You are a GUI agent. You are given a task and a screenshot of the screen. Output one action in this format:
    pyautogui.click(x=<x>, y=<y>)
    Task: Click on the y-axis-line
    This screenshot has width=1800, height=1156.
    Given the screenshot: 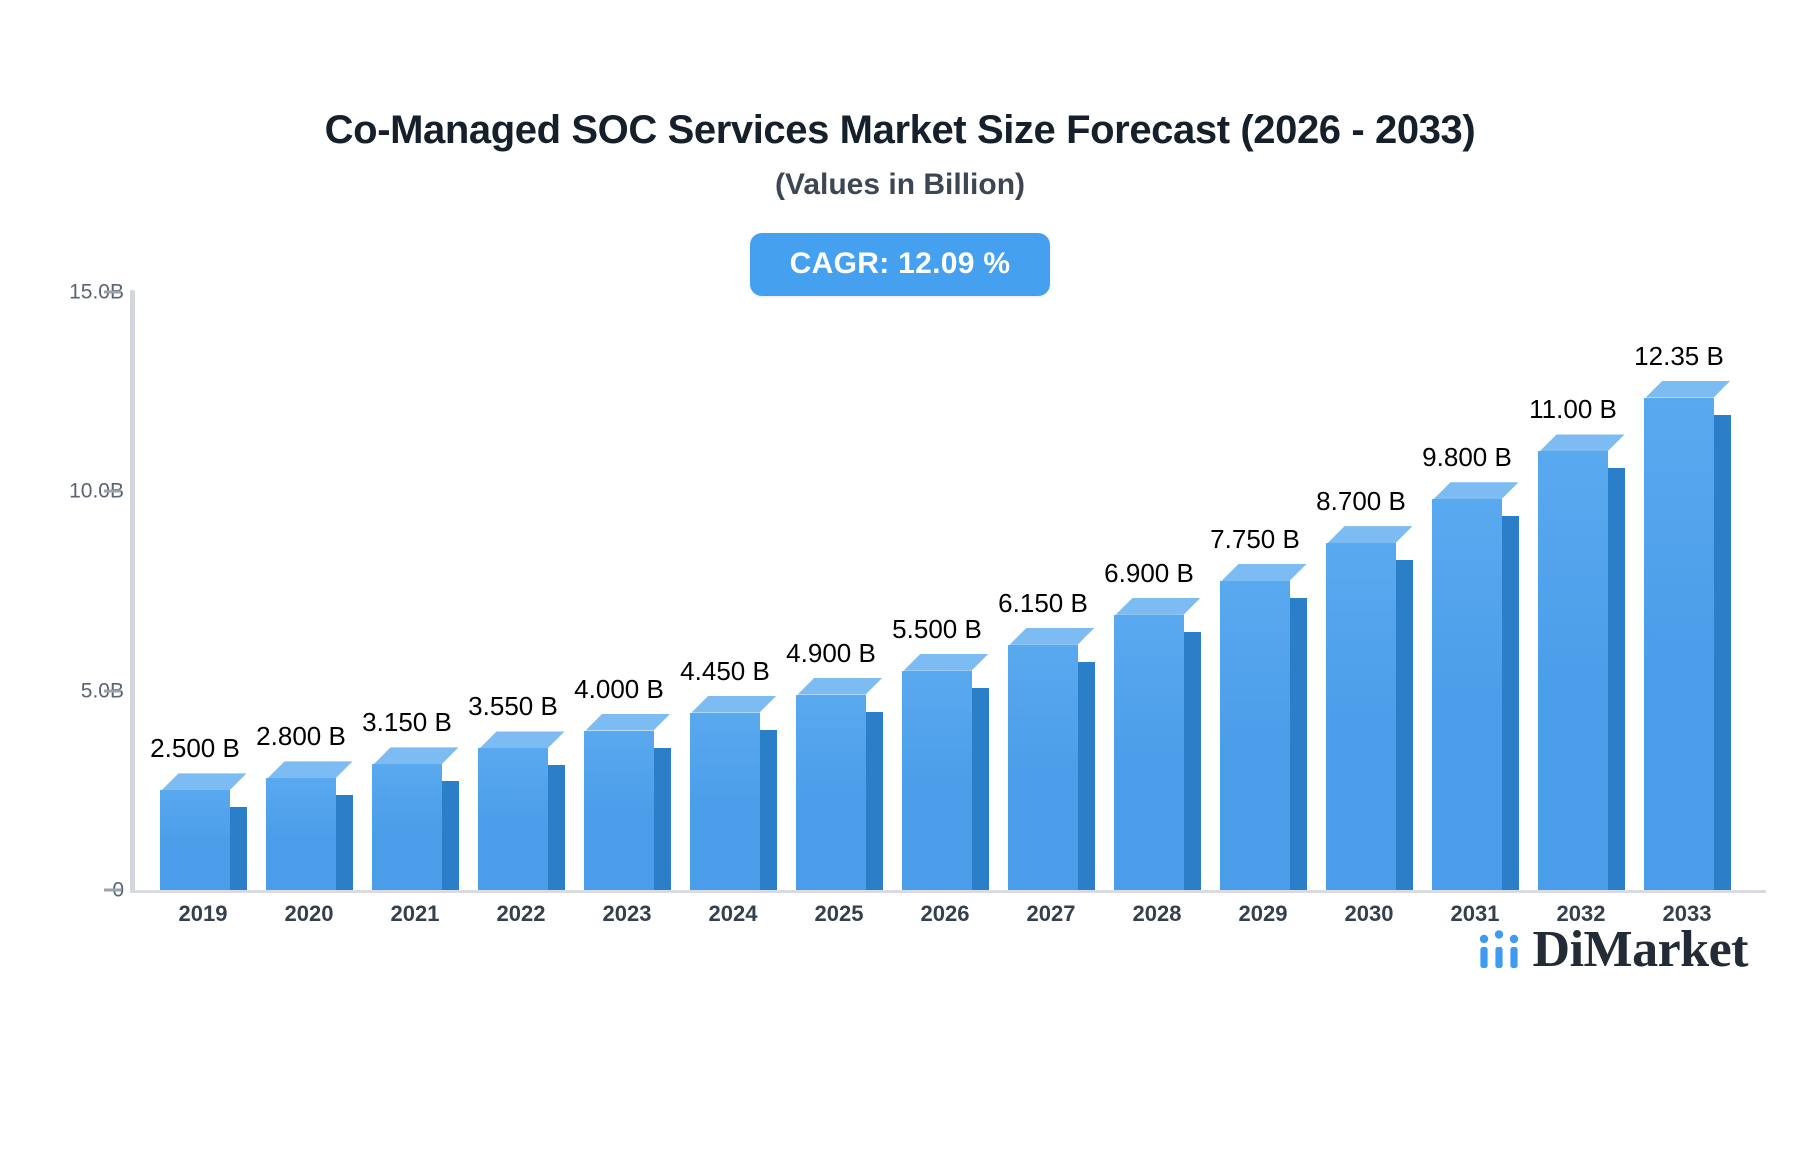 What is the action you would take?
    pyautogui.click(x=132, y=591)
    